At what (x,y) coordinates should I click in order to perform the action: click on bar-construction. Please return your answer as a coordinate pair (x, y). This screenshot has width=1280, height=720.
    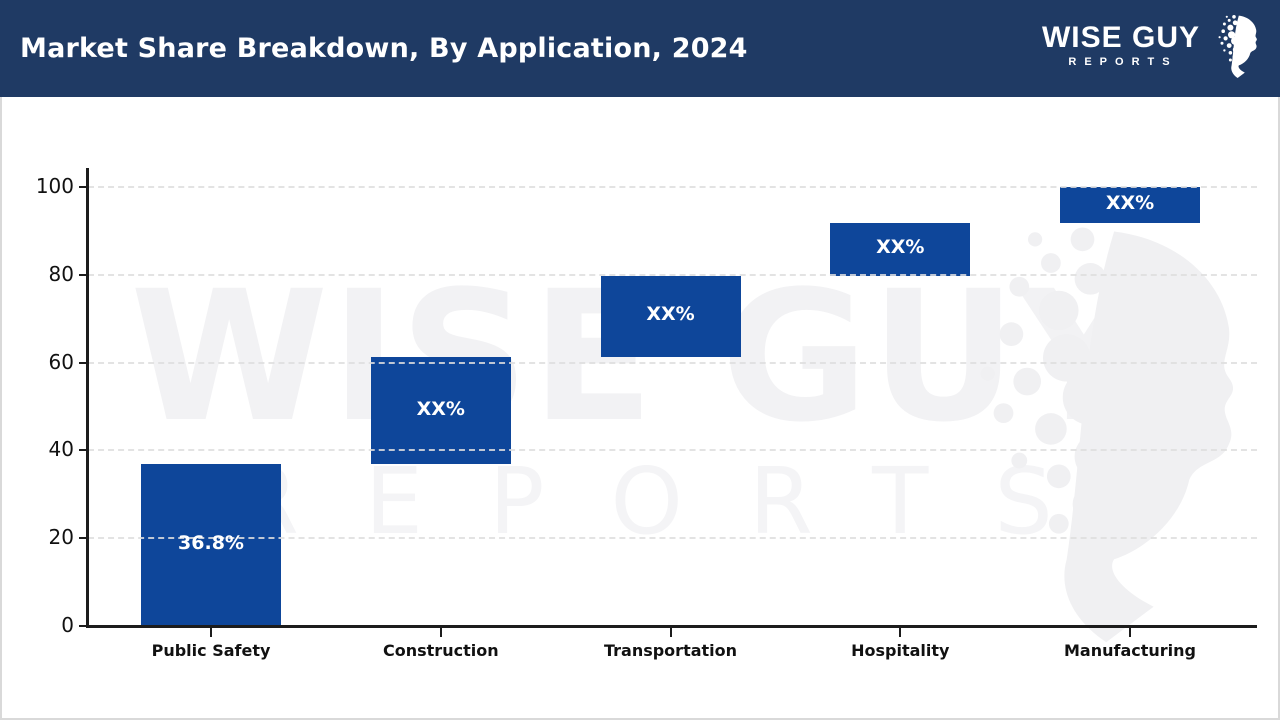
    Looking at the image, I should click on (440, 410).